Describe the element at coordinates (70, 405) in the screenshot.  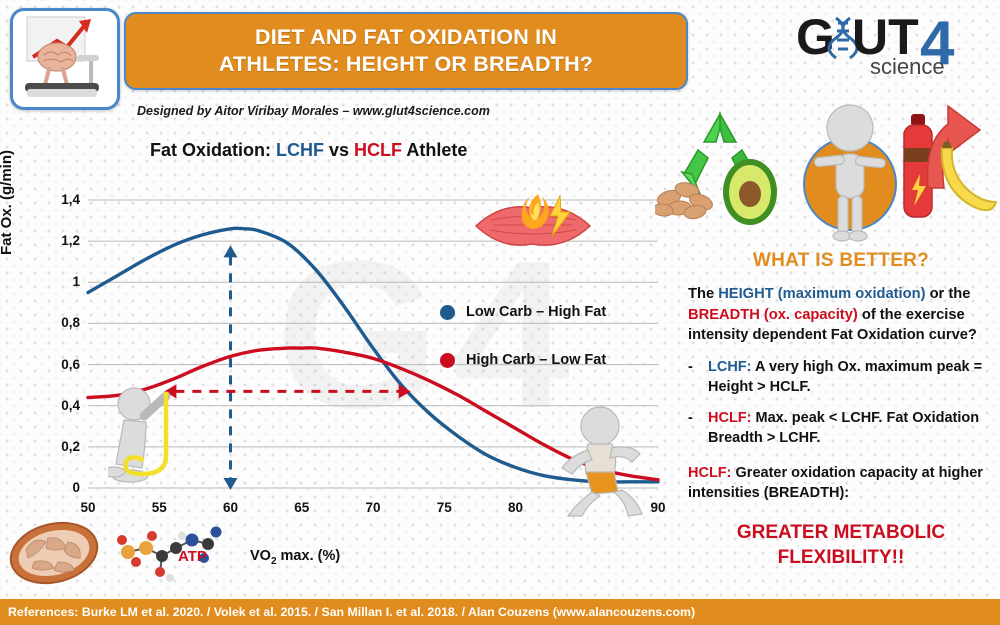
I see `y-tick-label: 0,4` at that location.